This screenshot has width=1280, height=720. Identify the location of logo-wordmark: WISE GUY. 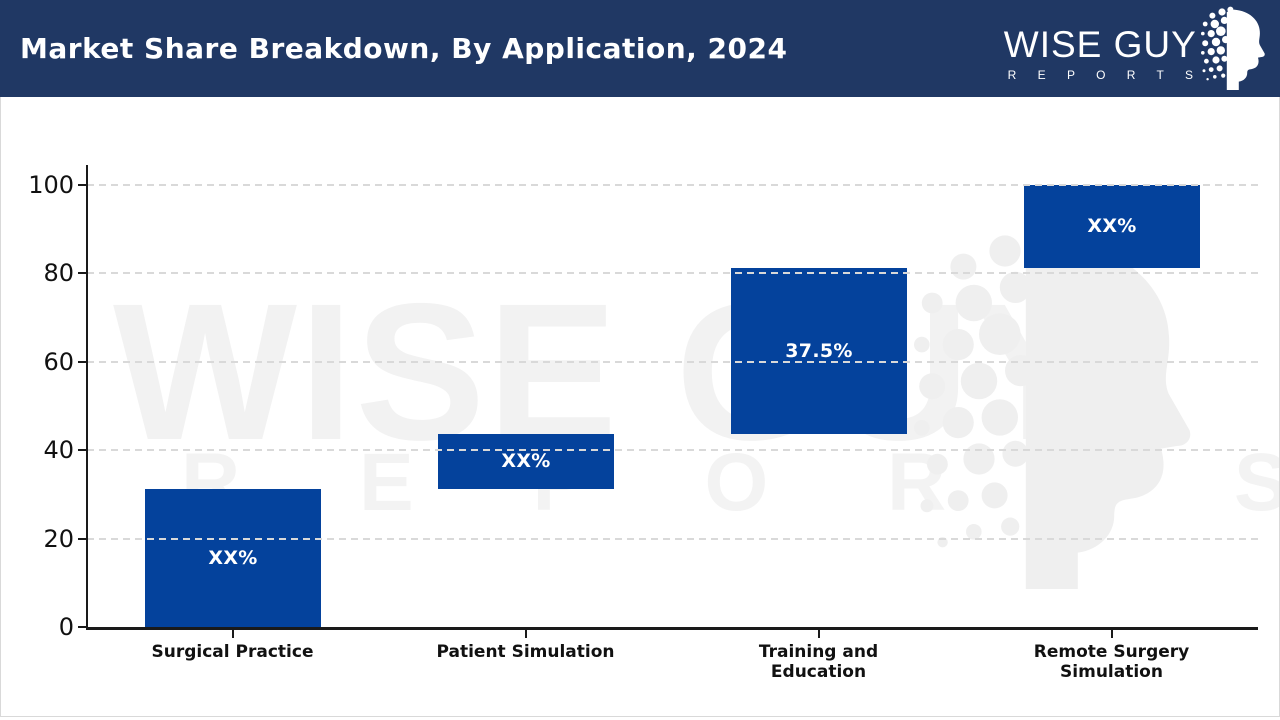
(1100, 45).